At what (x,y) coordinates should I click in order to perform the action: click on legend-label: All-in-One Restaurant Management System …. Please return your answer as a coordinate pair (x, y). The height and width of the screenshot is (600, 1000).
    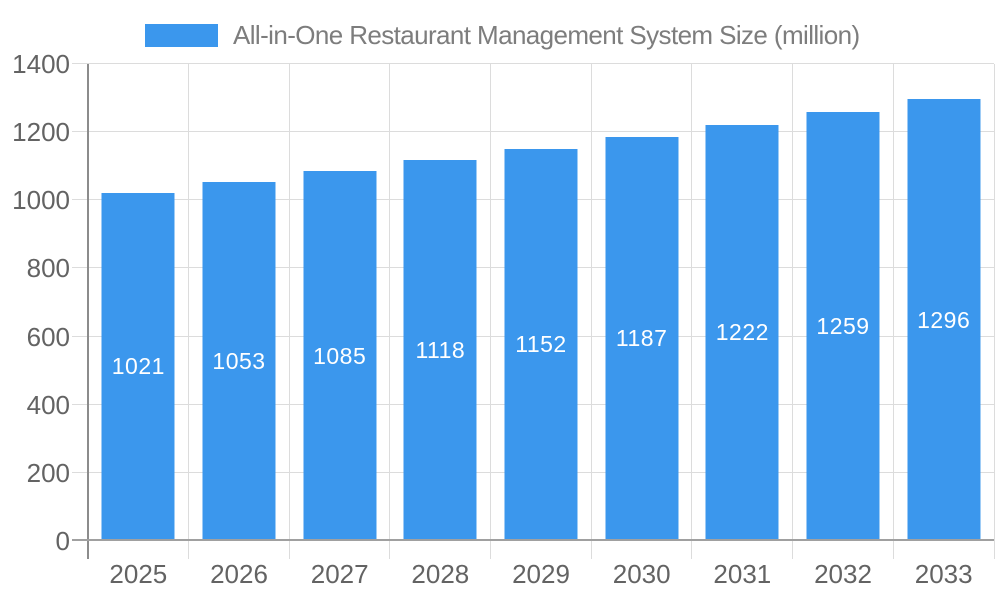
    Looking at the image, I should click on (546, 35).